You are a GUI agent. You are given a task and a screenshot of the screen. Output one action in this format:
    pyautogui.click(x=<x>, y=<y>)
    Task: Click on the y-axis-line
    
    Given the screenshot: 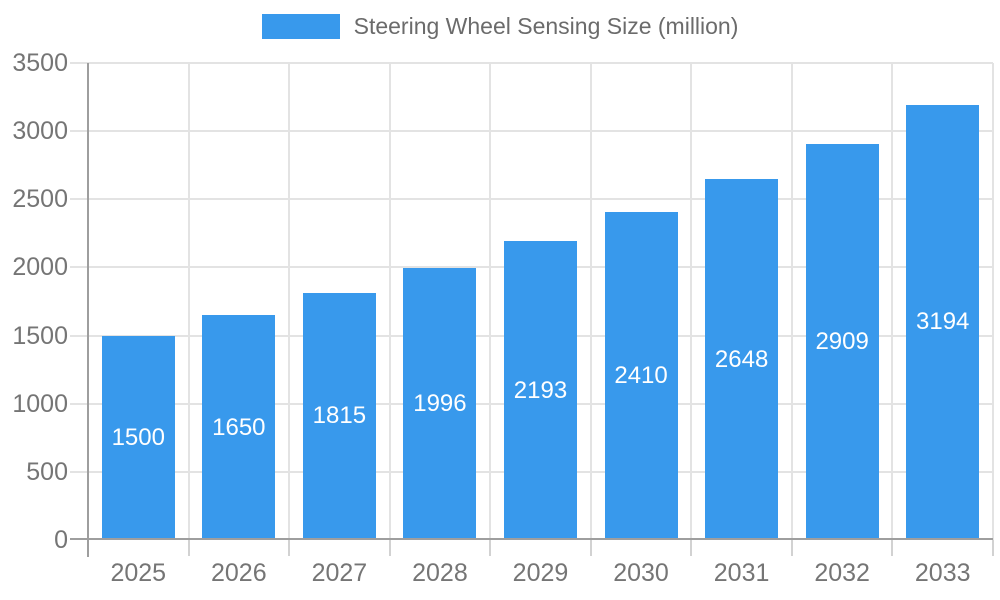 What is the action you would take?
    pyautogui.click(x=88, y=310)
    